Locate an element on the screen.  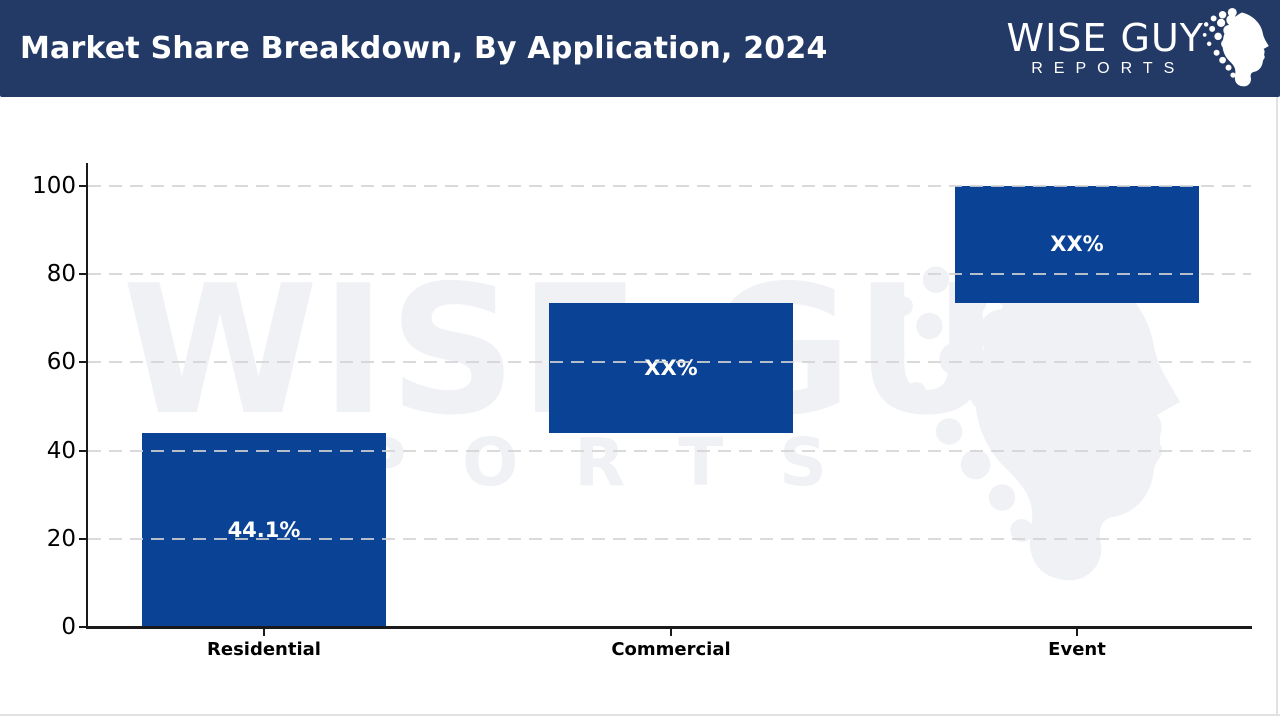
y-tick-label: 0 is located at coordinates (68, 627).